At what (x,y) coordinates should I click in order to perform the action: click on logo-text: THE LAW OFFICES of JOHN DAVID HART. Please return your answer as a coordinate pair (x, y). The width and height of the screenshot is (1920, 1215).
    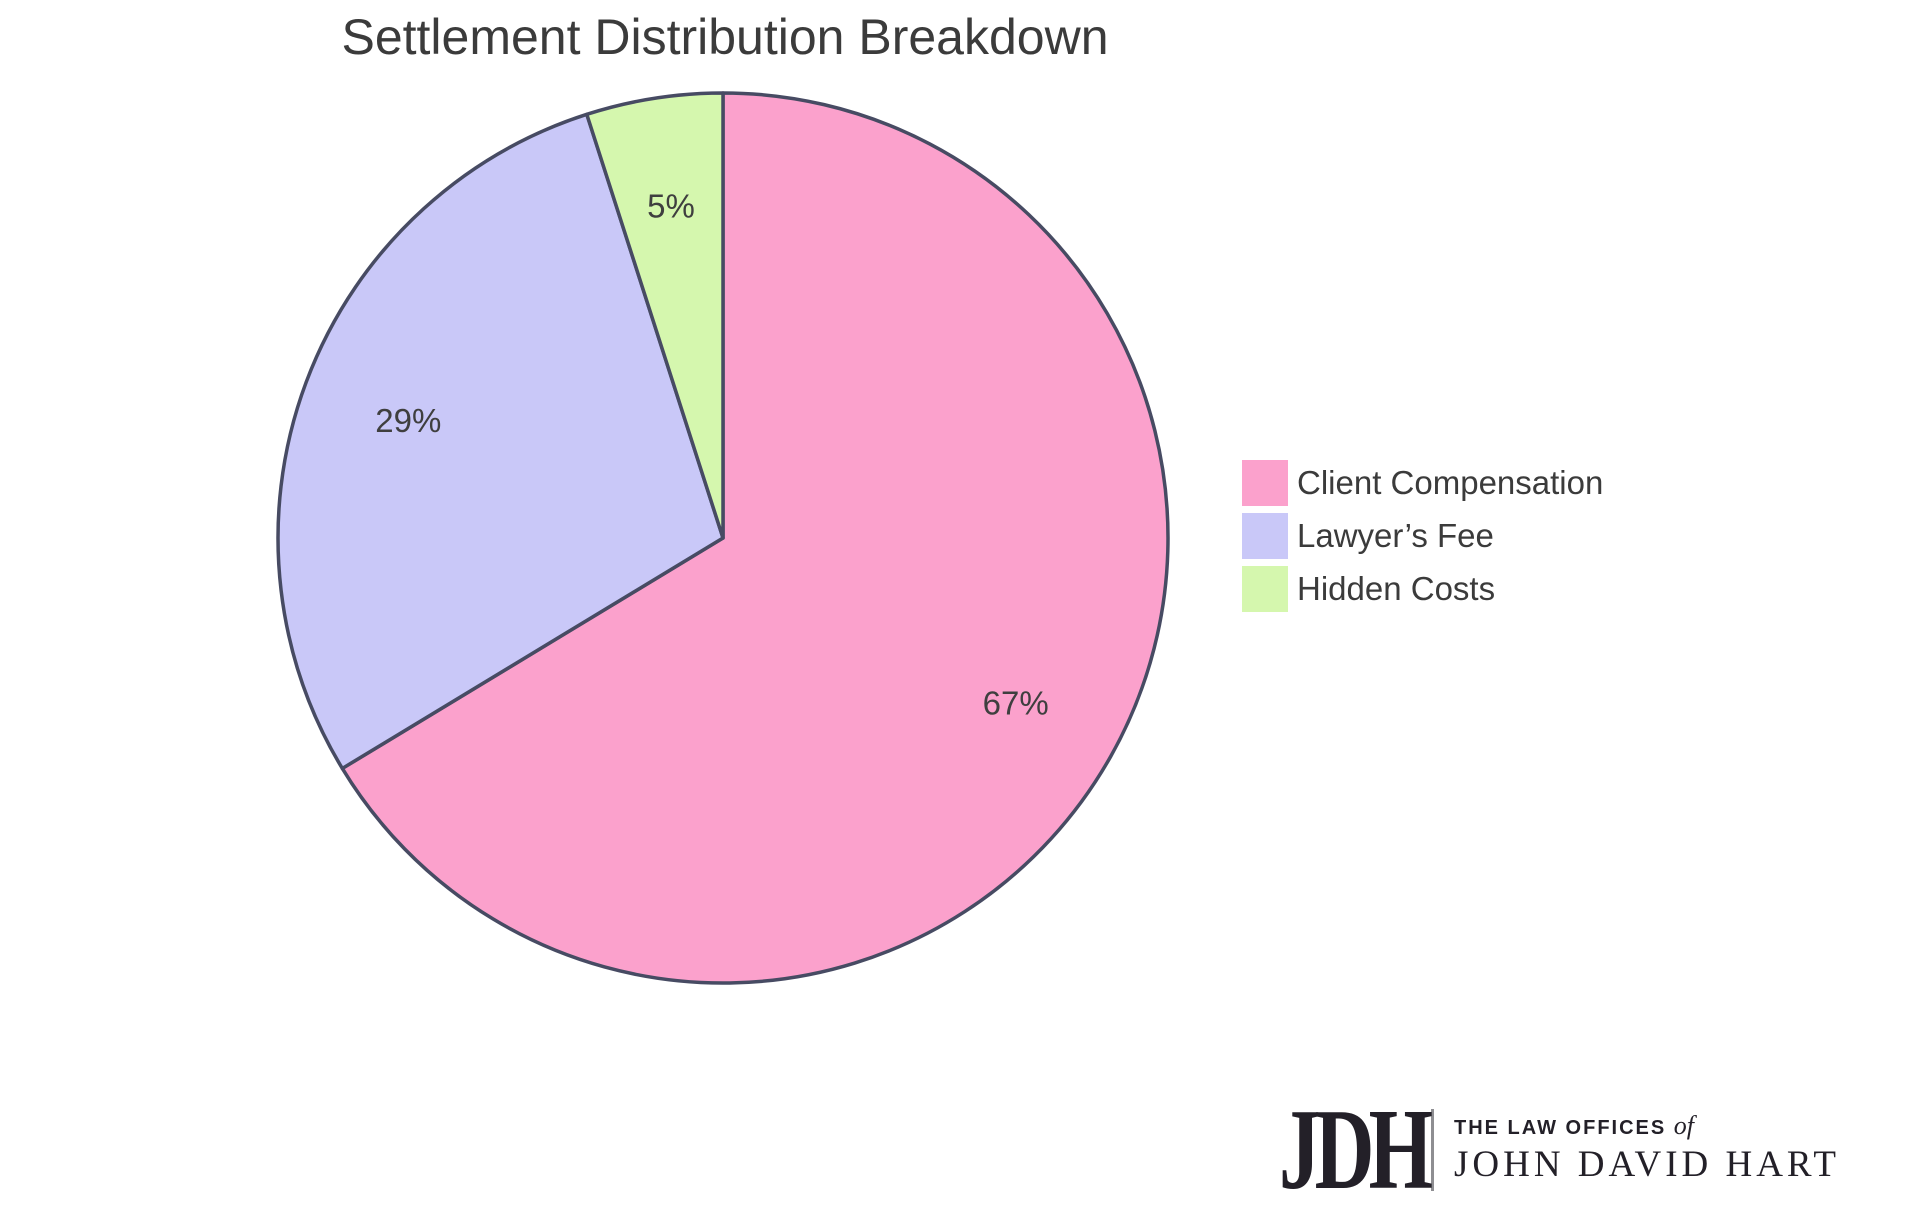
    Looking at the image, I should click on (1647, 1149).